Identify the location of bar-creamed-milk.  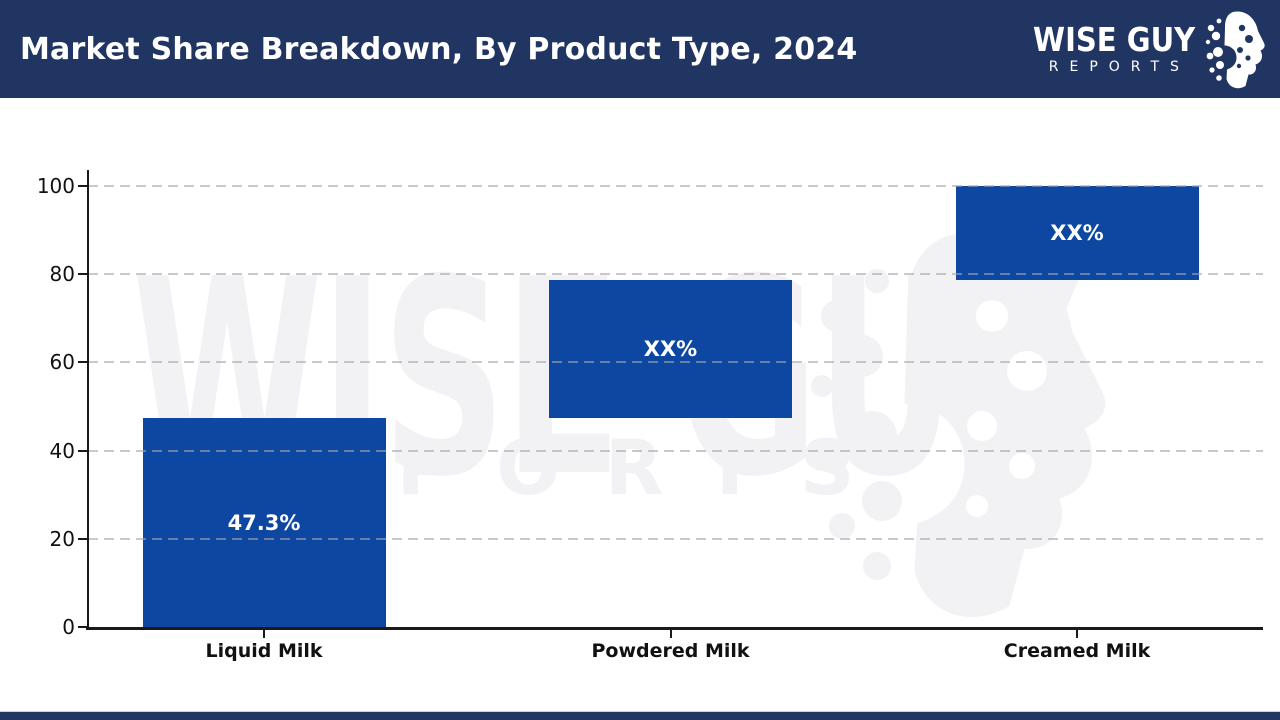
(1077, 233).